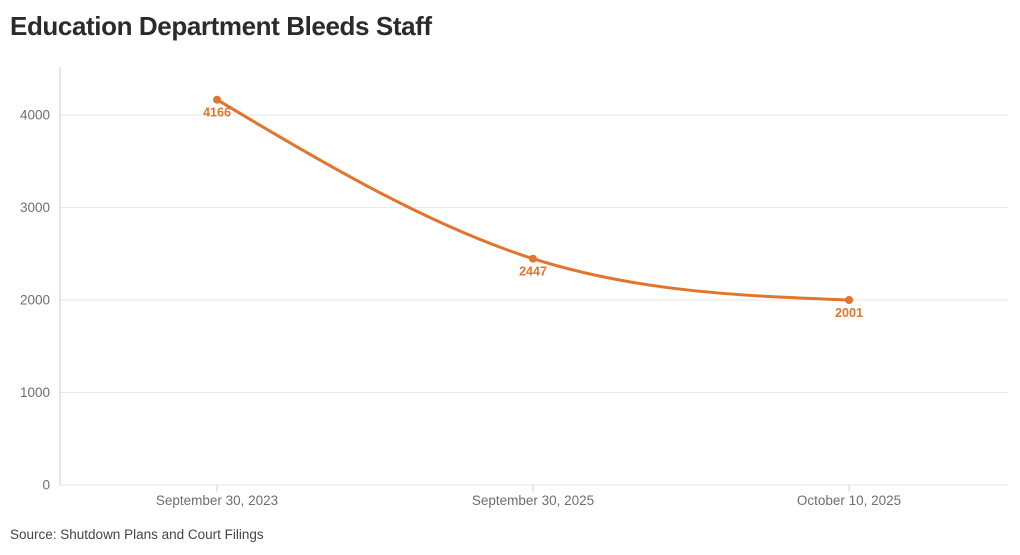  What do you see at coordinates (35, 115) in the screenshot?
I see `y-tick-label: 4000` at bounding box center [35, 115].